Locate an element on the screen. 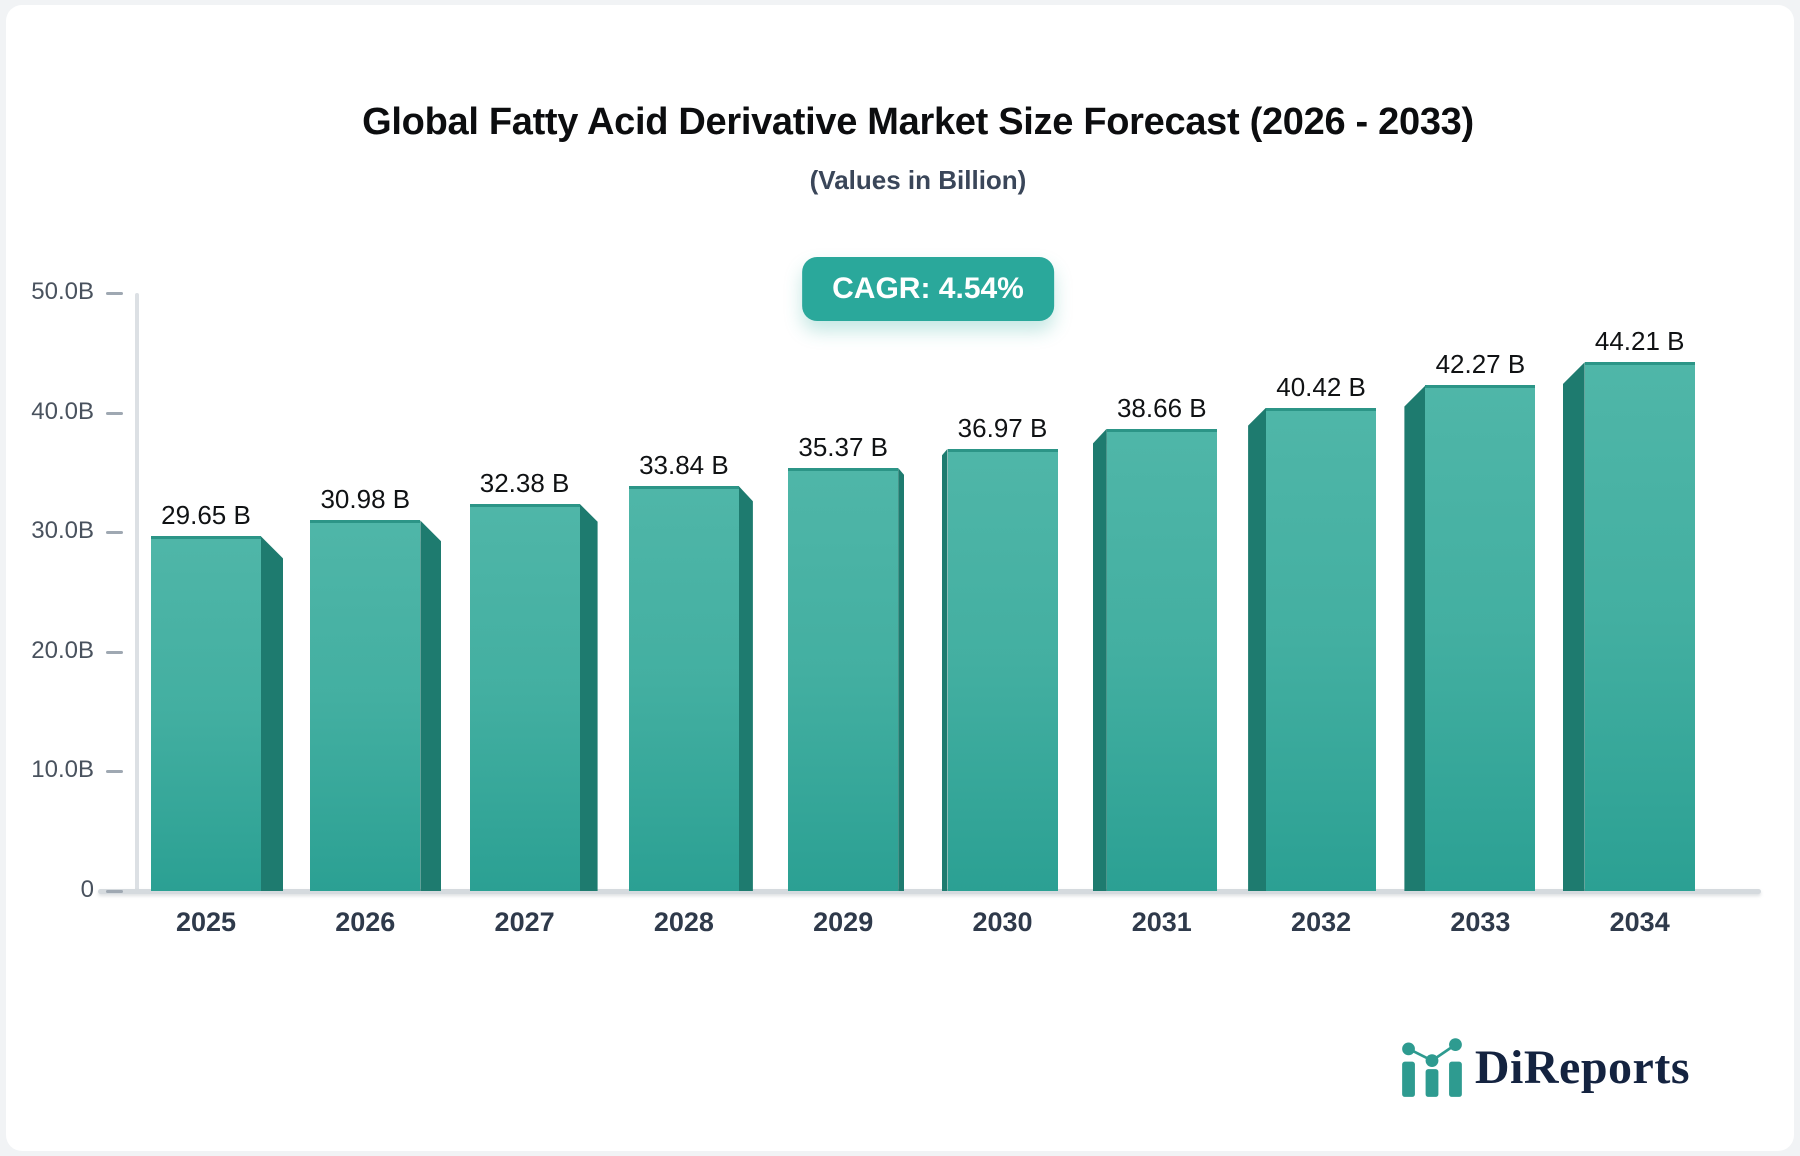  bar-value-label: 38.66 B is located at coordinates (1161, 407).